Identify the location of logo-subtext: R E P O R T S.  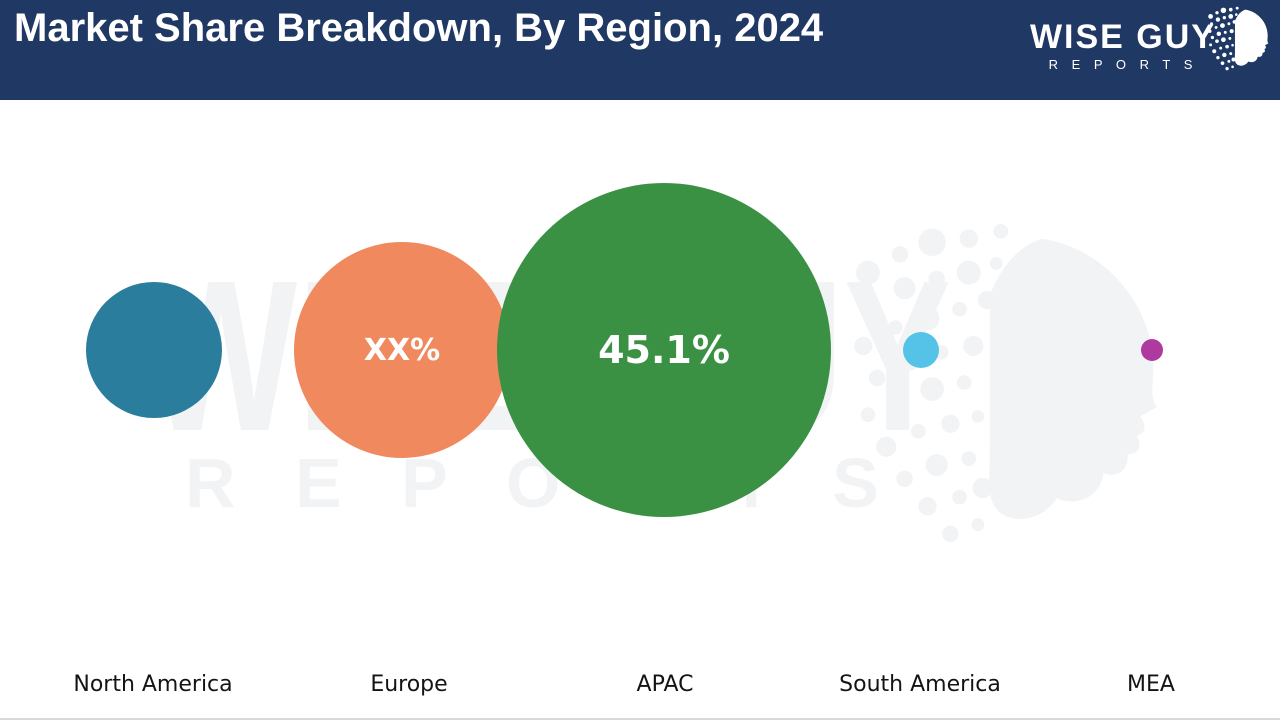
(1123, 64).